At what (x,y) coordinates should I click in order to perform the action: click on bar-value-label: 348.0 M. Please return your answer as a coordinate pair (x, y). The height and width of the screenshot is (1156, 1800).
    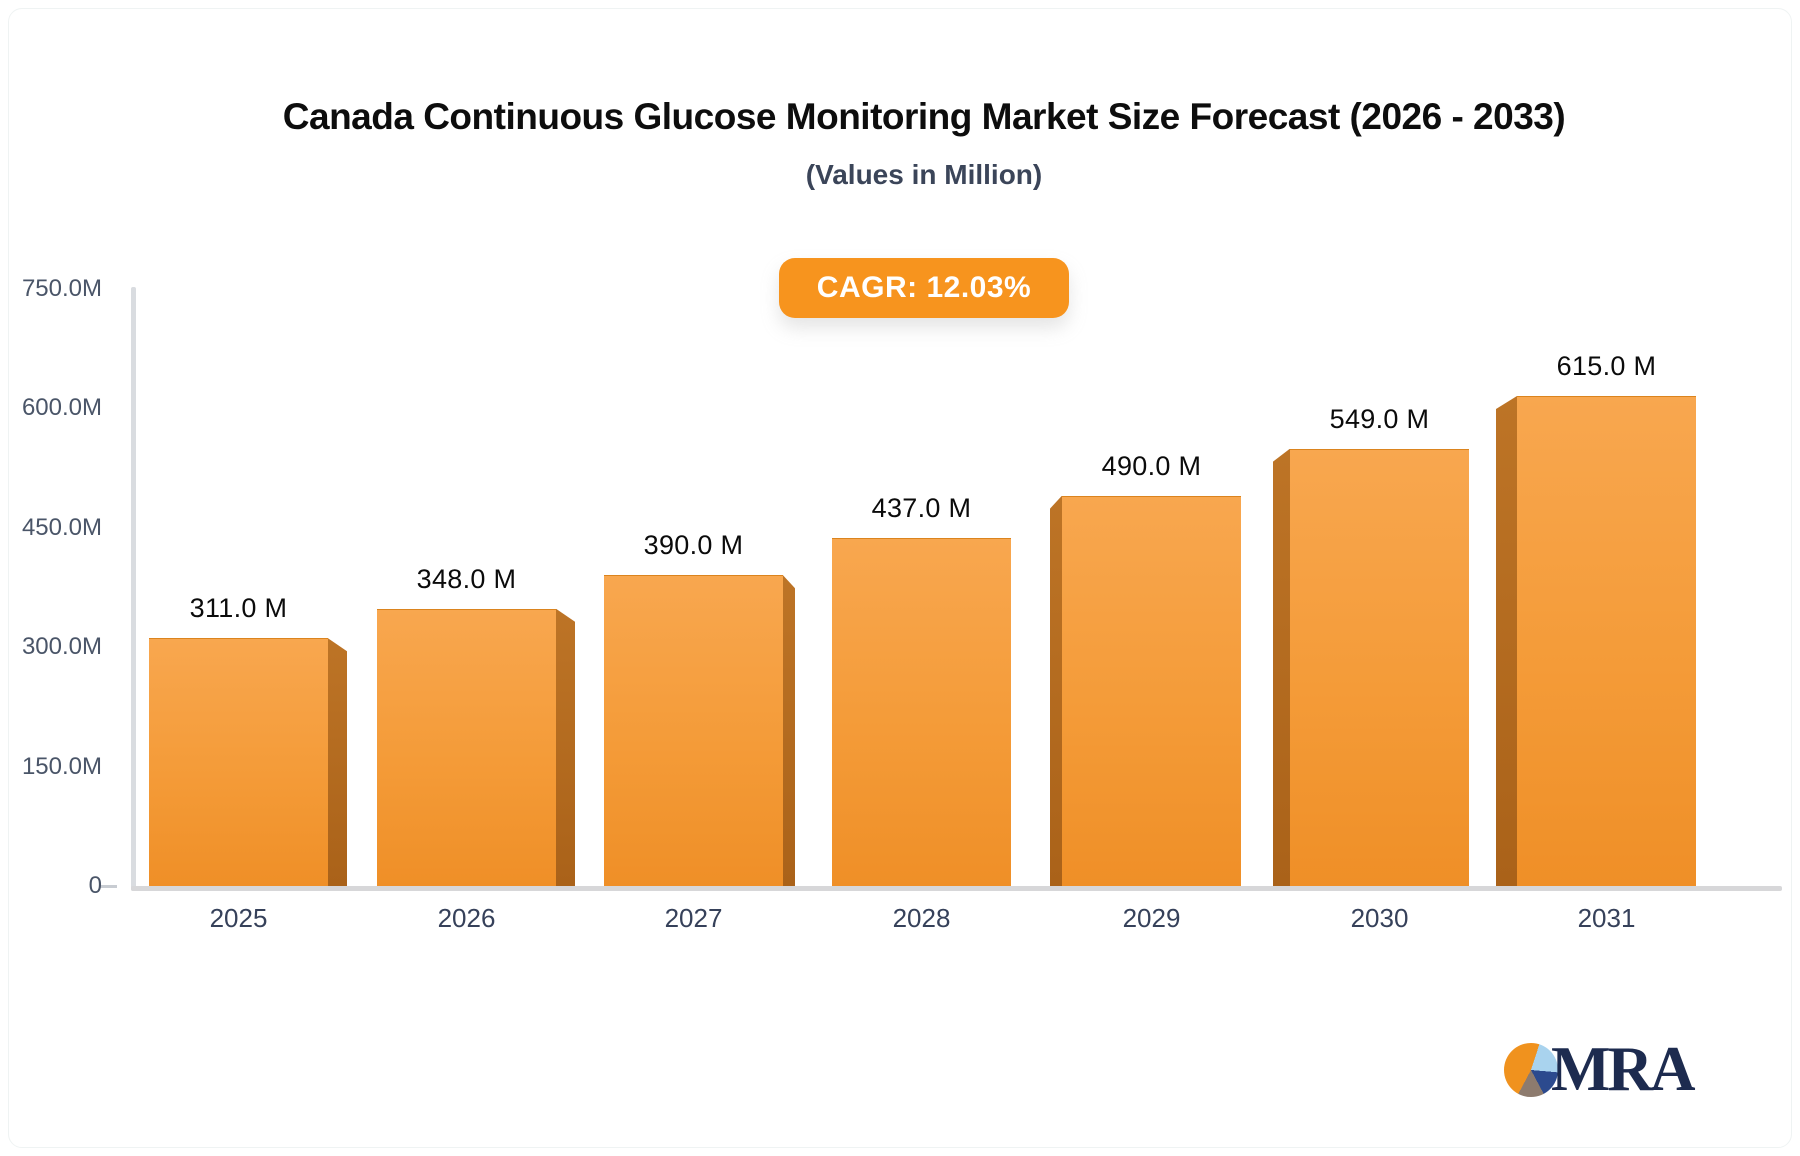
    Looking at the image, I should click on (466, 578).